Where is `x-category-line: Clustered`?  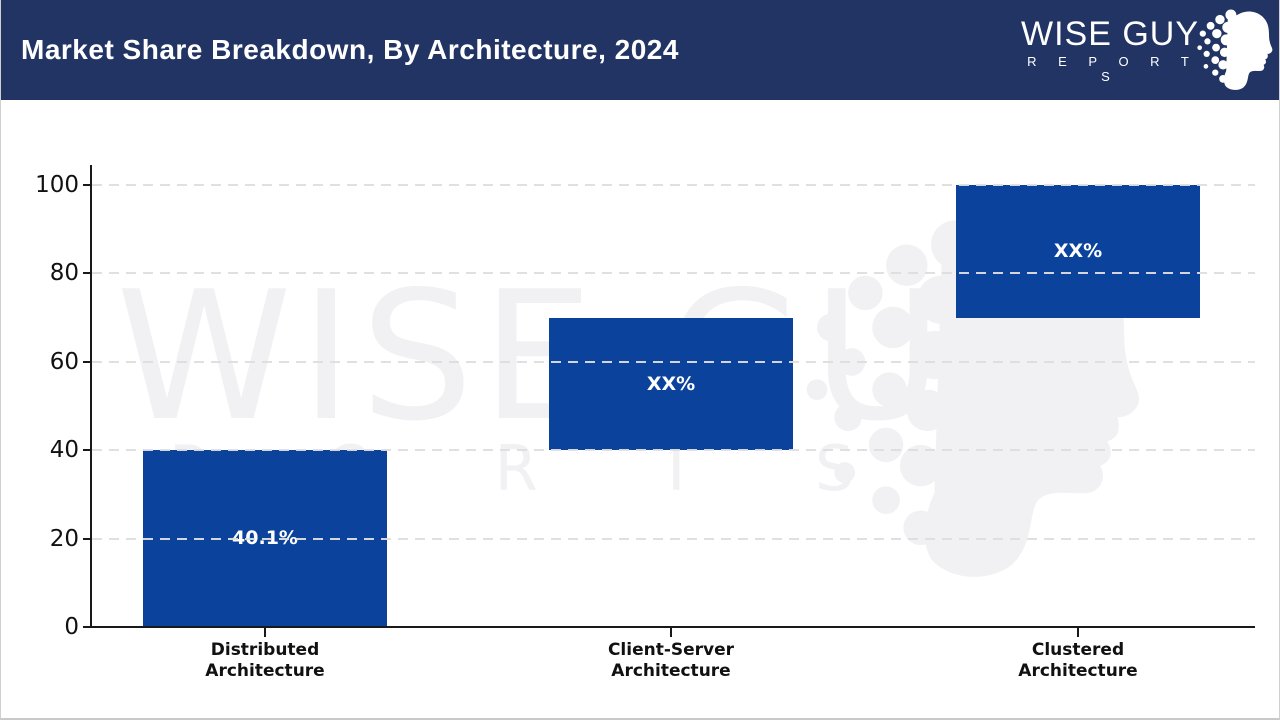 x-category-line: Clustered is located at coordinates (1078, 650).